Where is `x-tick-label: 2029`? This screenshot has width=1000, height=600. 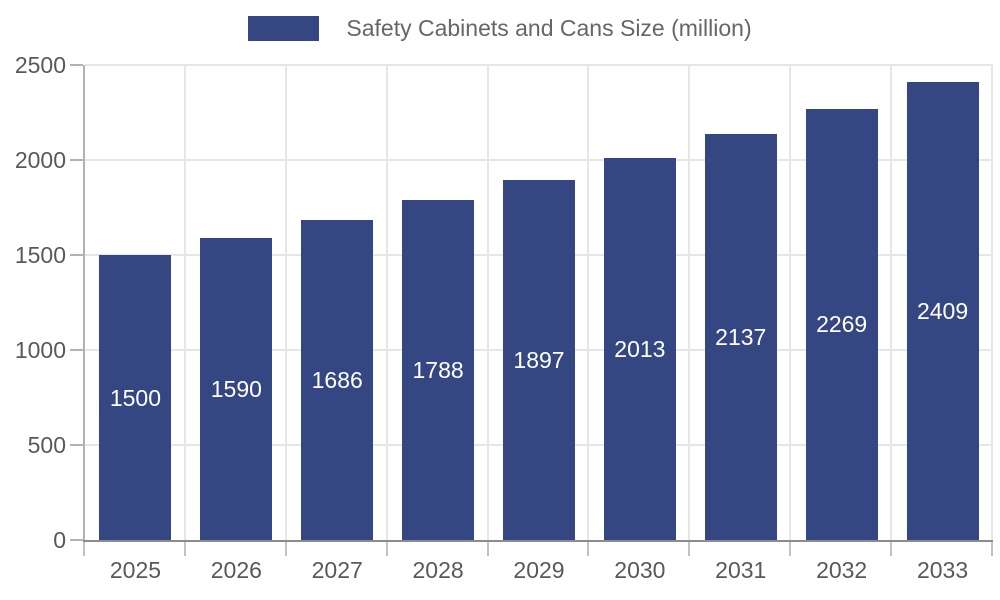 x-tick-label: 2029 is located at coordinates (539, 570).